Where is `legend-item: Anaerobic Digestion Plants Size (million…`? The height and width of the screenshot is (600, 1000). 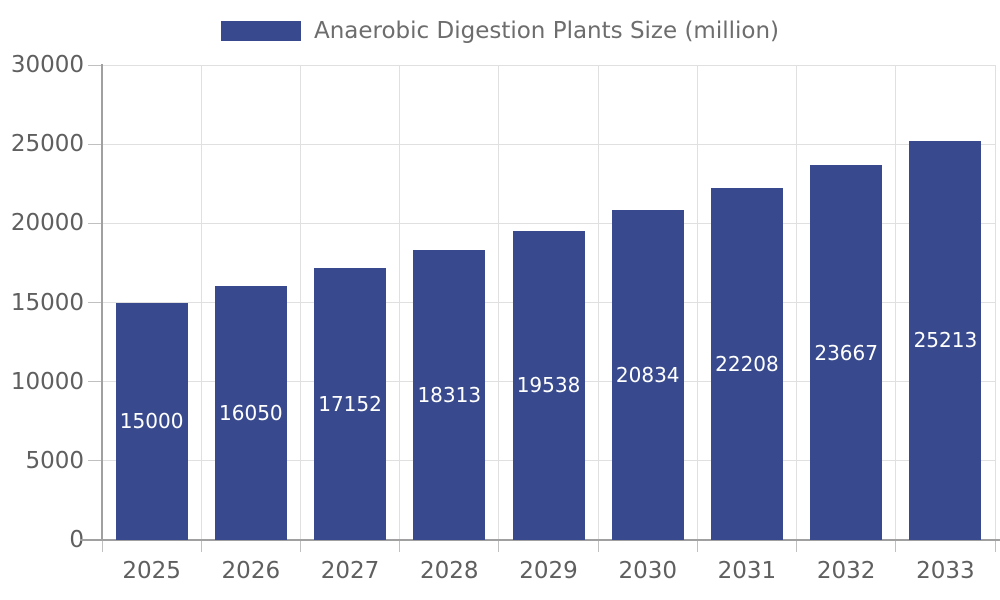
legend-item: Anaerobic Digestion Plants Size (million… is located at coordinates (500, 31).